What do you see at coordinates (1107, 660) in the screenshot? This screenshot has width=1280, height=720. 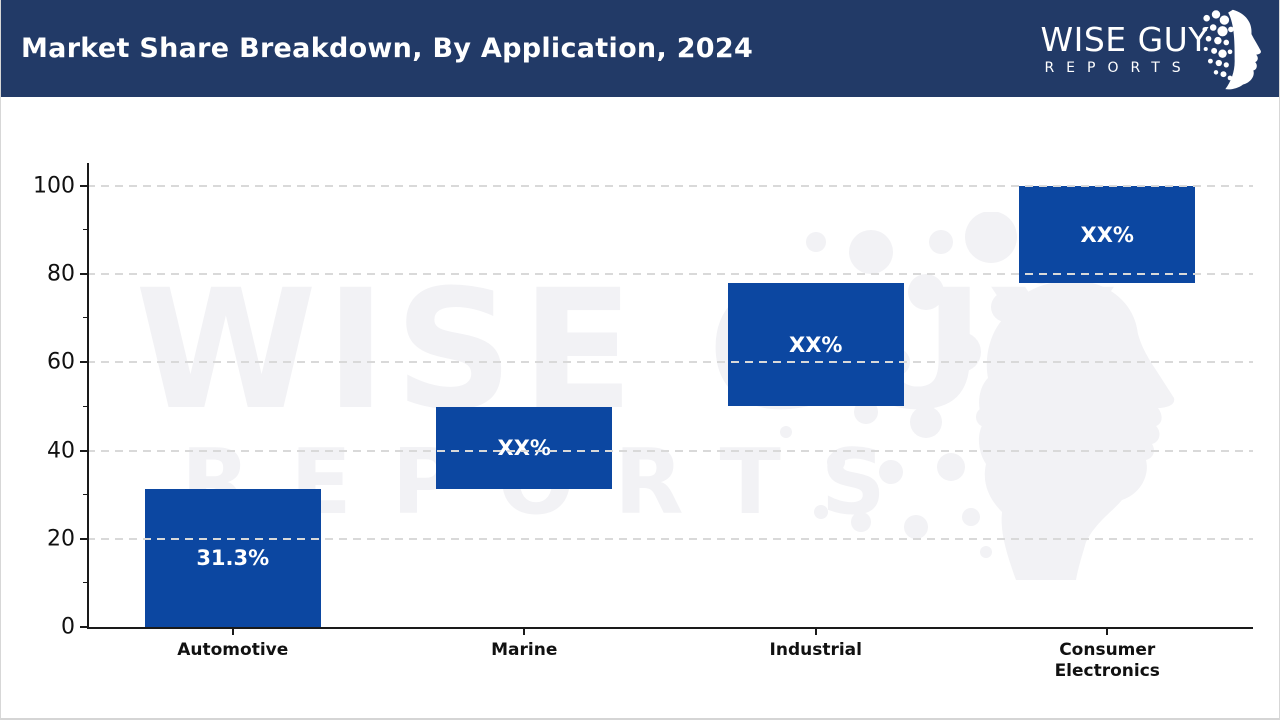 I see `category-label-consumer-electronics: Consumer Electronics` at bounding box center [1107, 660].